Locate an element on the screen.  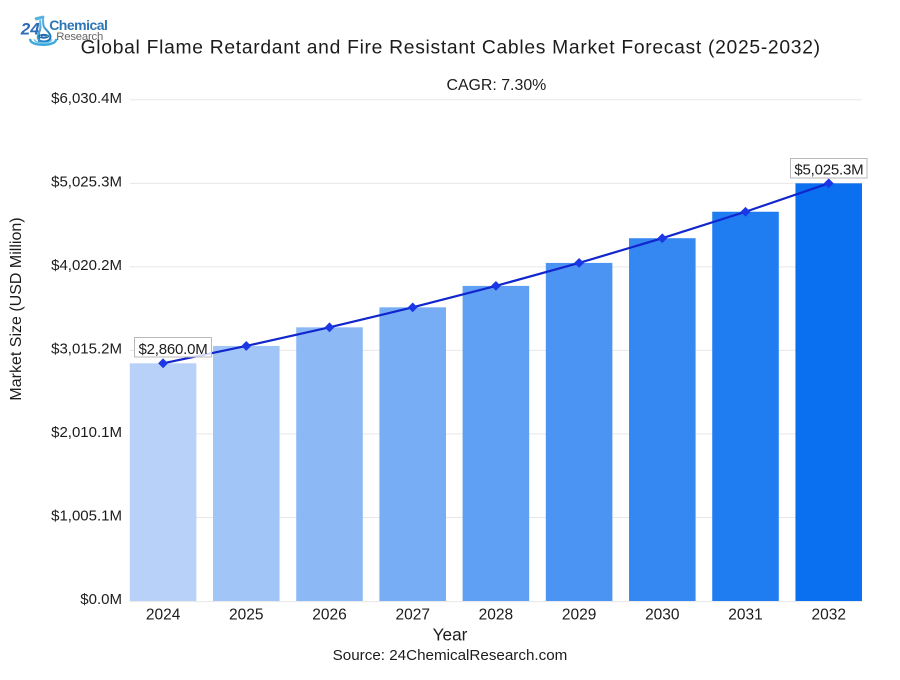
svg-text: 24 is located at coordinates (30, 29).